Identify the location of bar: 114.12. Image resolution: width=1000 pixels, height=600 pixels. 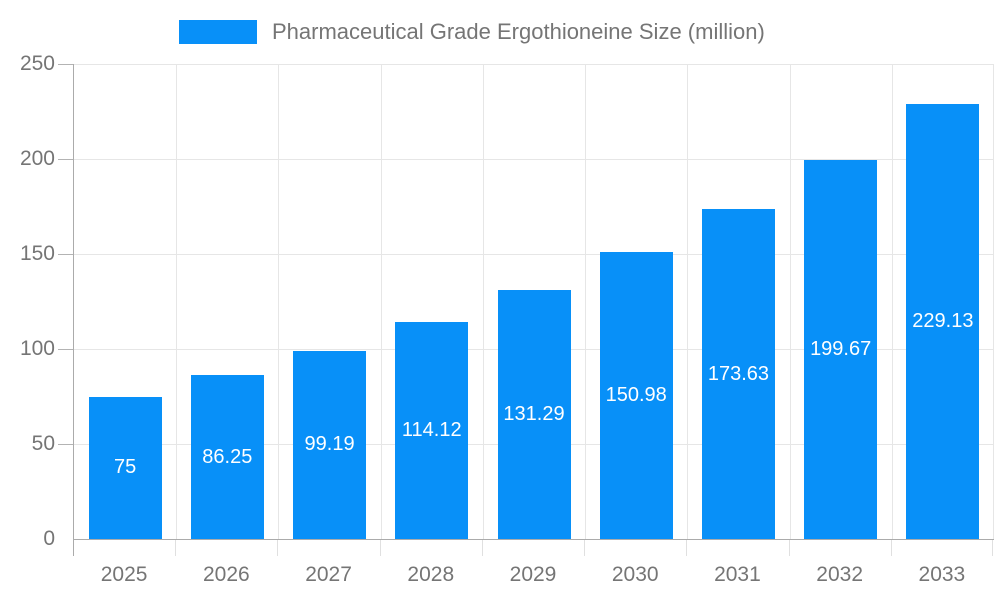
(432, 430).